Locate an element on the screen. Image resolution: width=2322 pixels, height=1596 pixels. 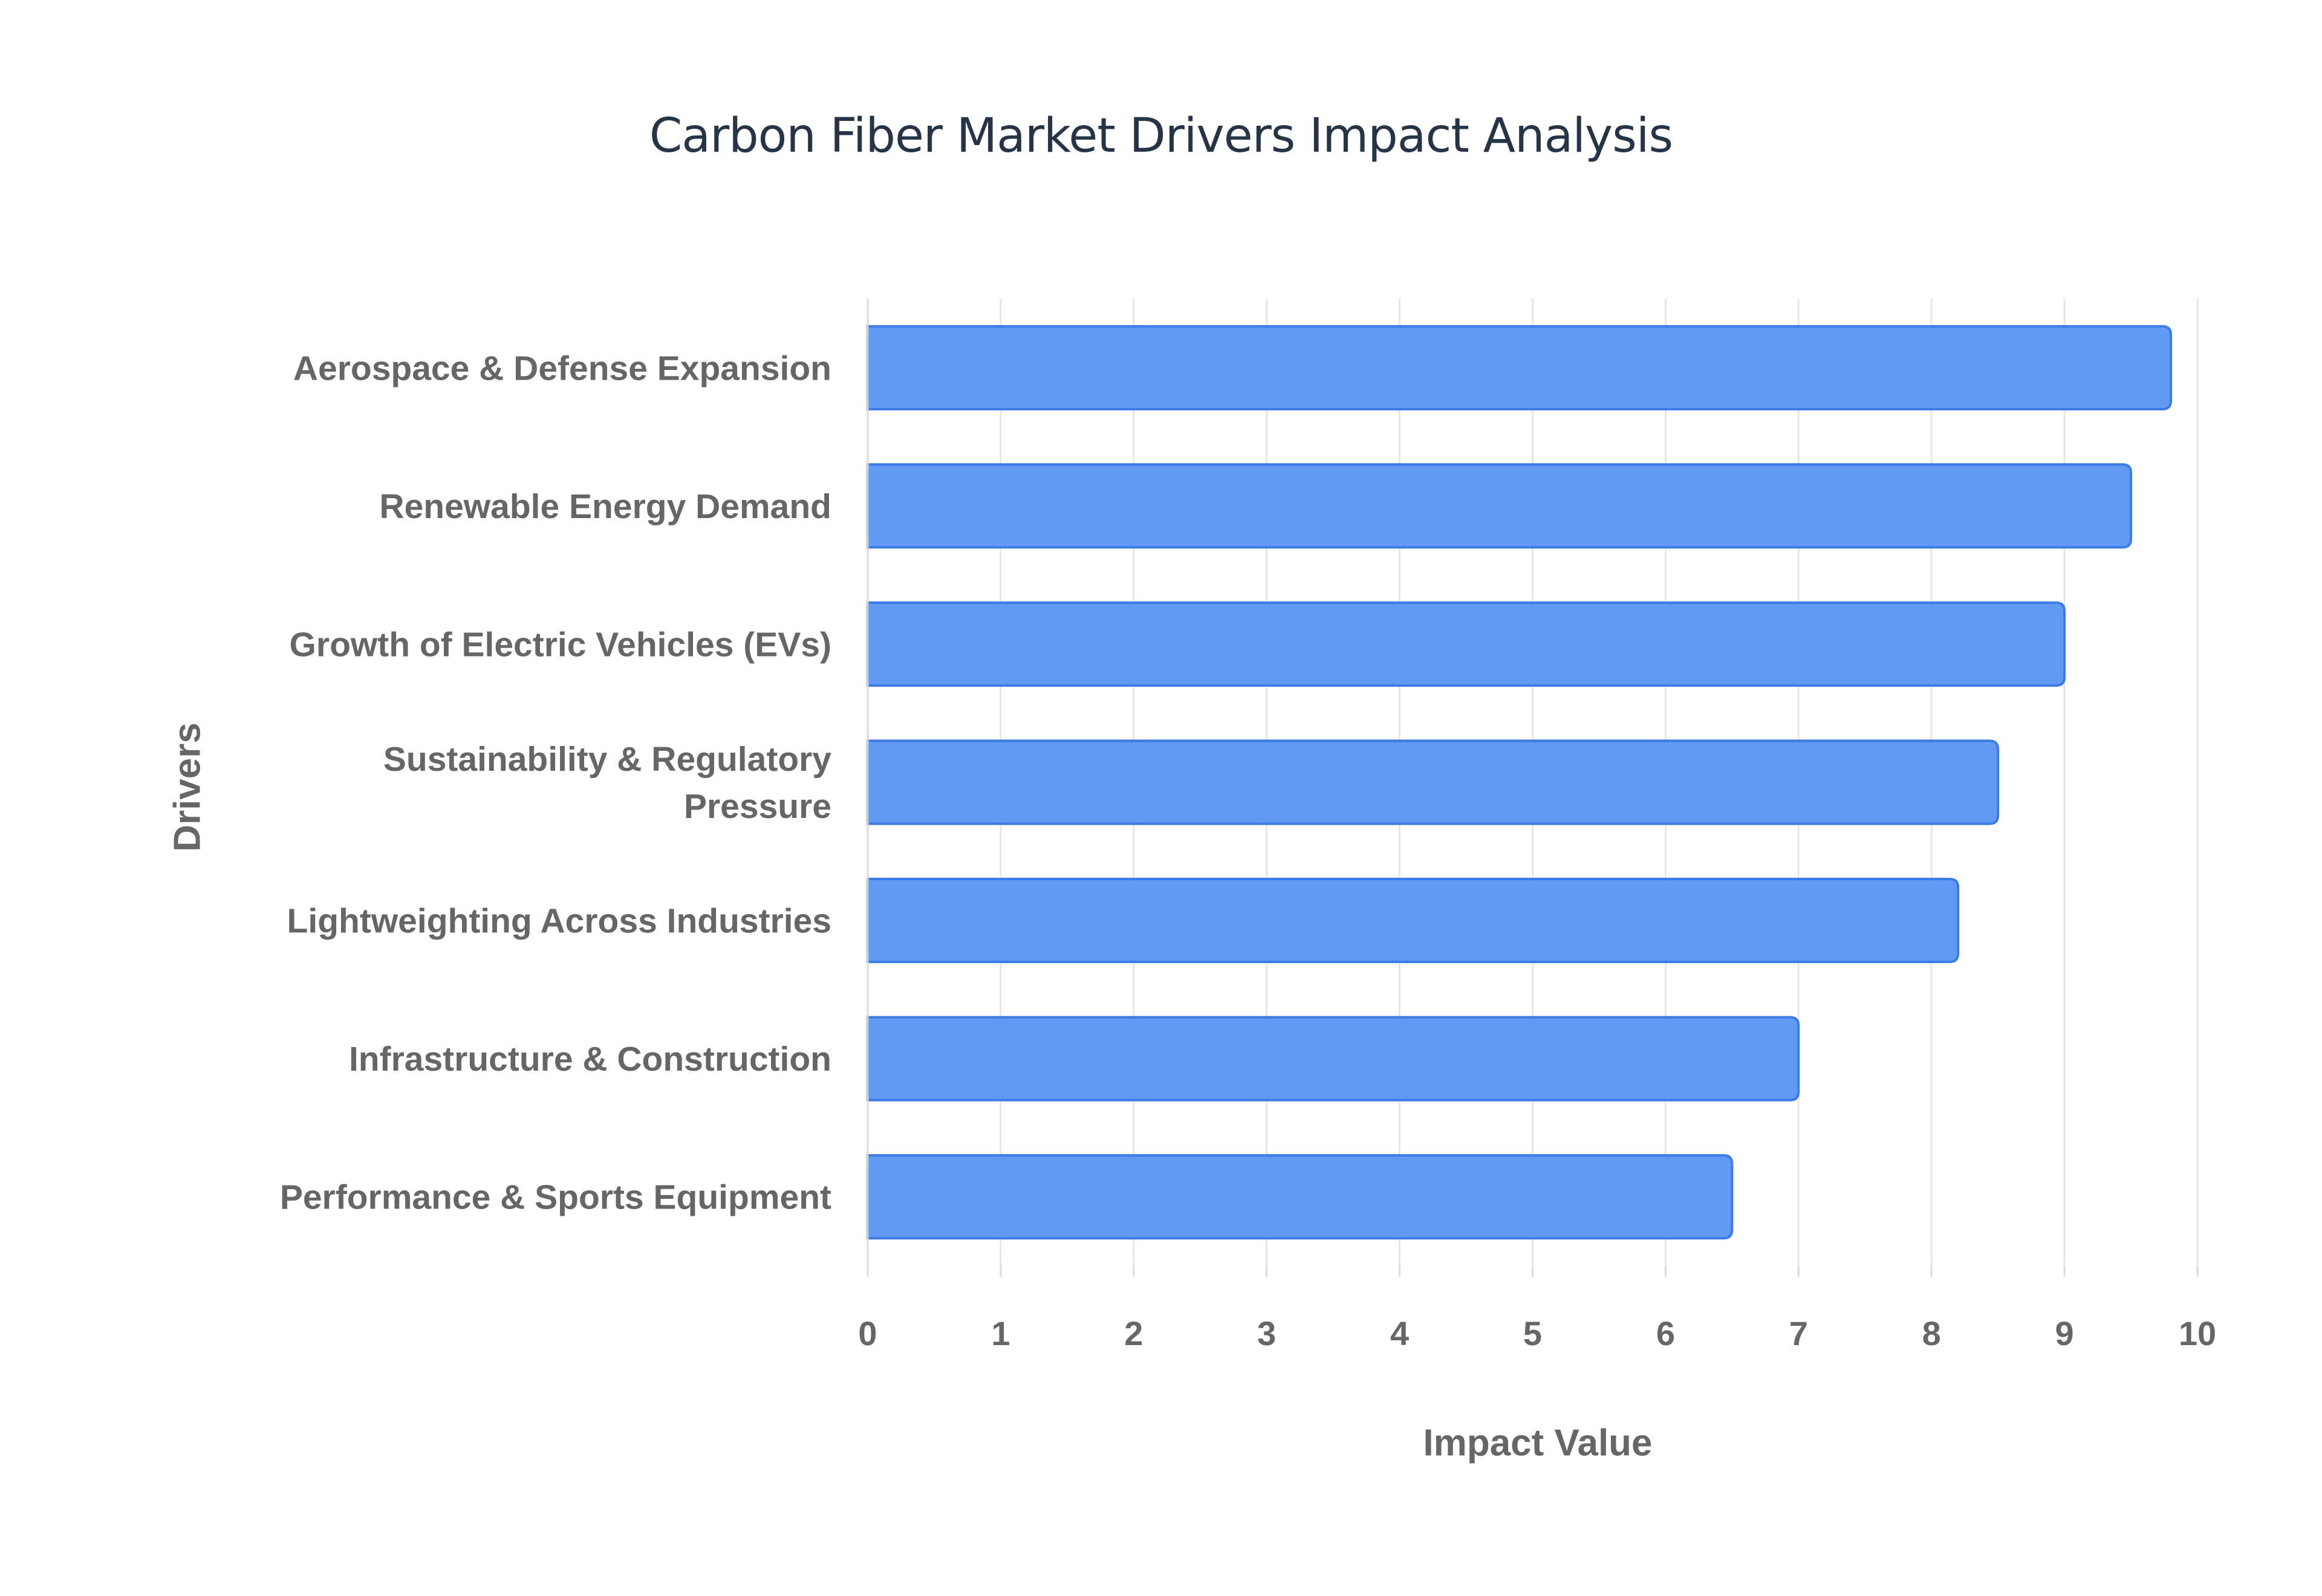
category-label: Performance & Sports Equipment is located at coordinates (555, 1197).